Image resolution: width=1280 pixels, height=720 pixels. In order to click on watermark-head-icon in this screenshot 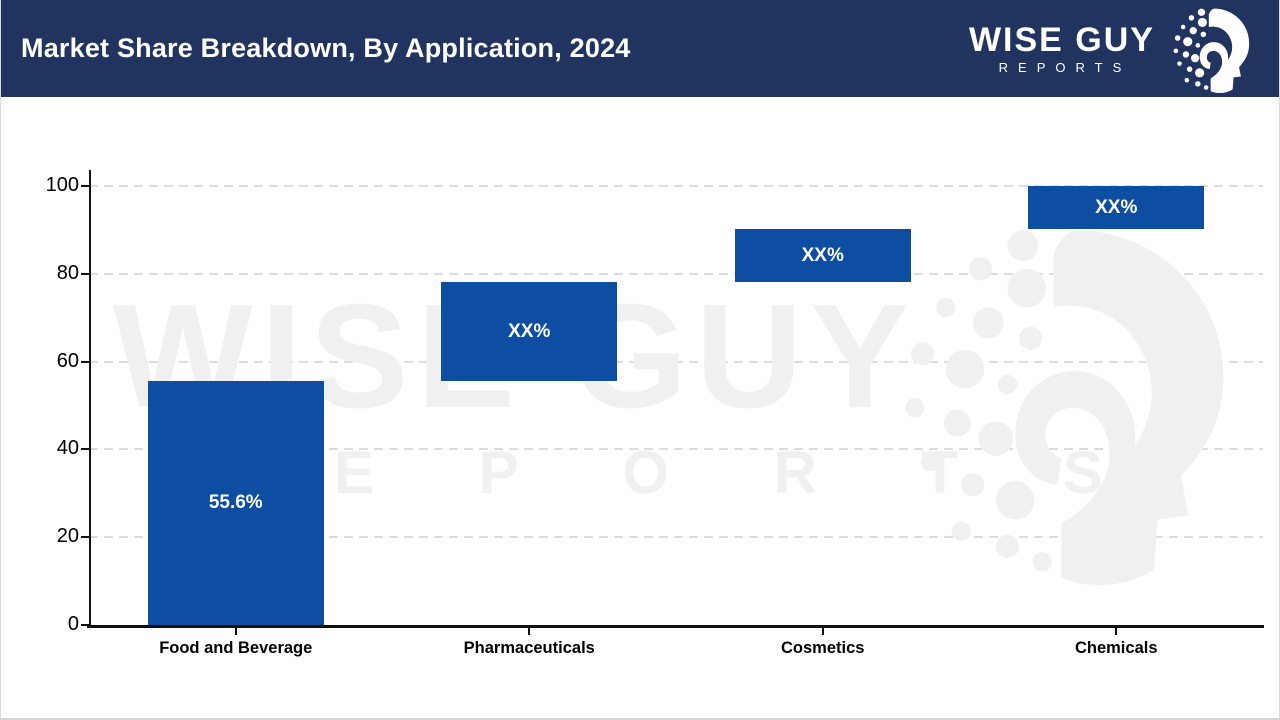, I will do `click(1064, 407)`.